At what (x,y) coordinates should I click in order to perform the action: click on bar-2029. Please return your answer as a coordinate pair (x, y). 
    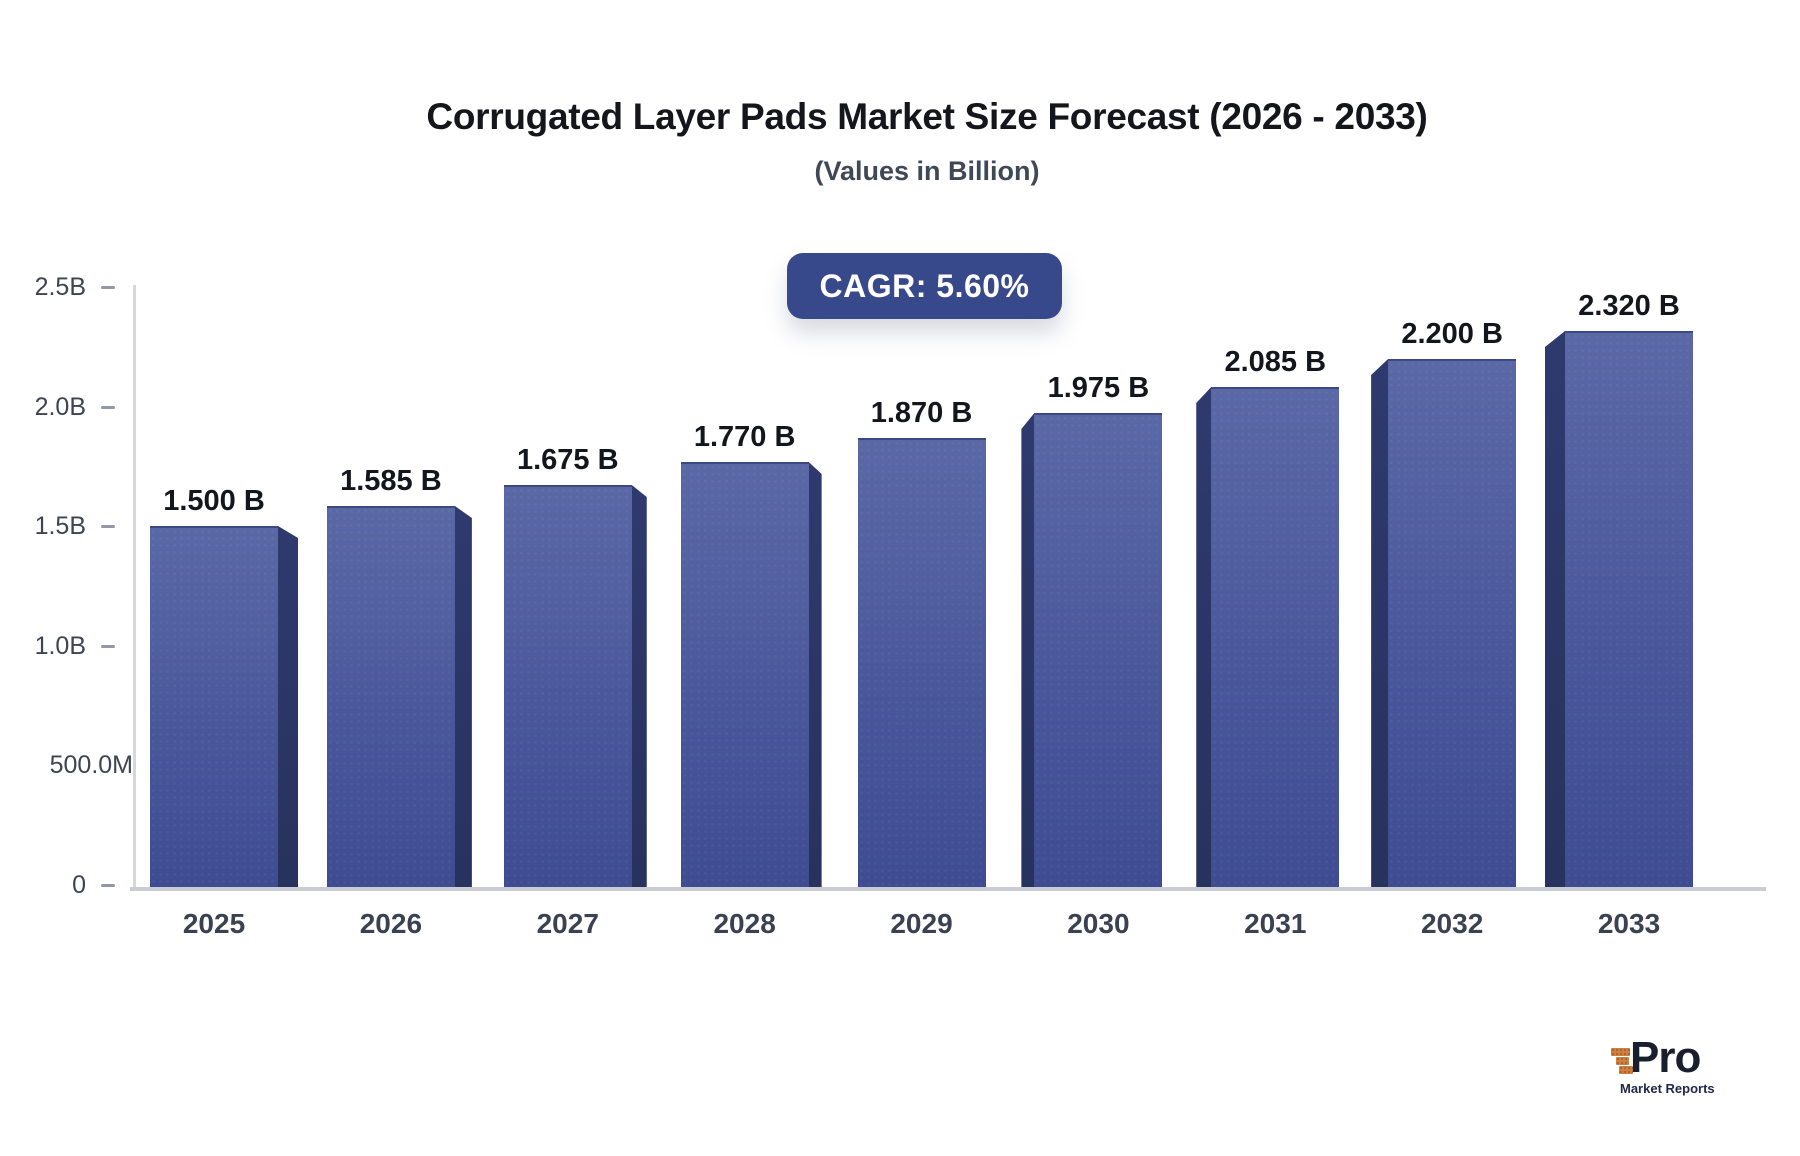
    Looking at the image, I should click on (921, 662).